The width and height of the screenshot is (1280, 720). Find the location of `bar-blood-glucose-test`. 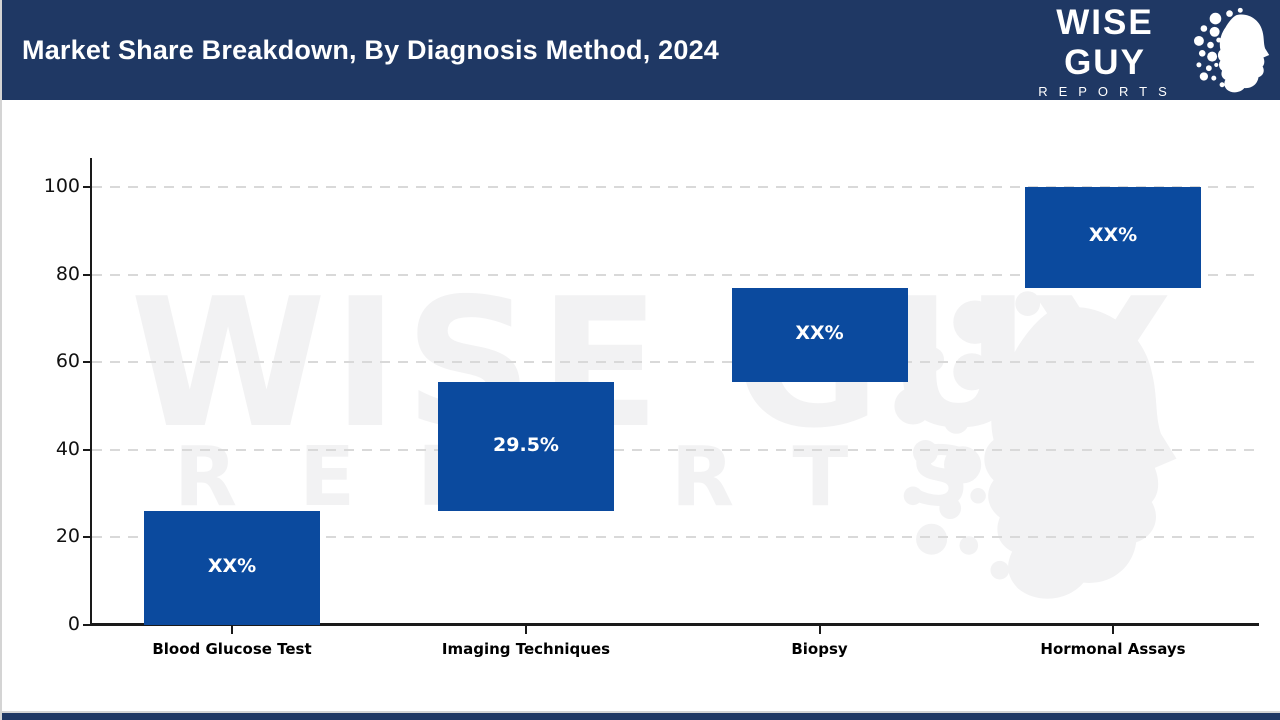

bar-blood-glucose-test is located at coordinates (232, 568).